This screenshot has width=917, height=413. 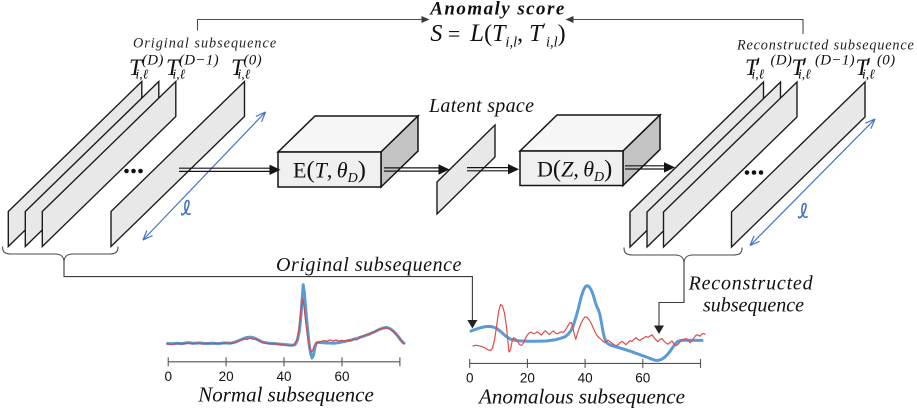 I want to click on svg-text: Anomalous subsequence, so click(x=581, y=397).